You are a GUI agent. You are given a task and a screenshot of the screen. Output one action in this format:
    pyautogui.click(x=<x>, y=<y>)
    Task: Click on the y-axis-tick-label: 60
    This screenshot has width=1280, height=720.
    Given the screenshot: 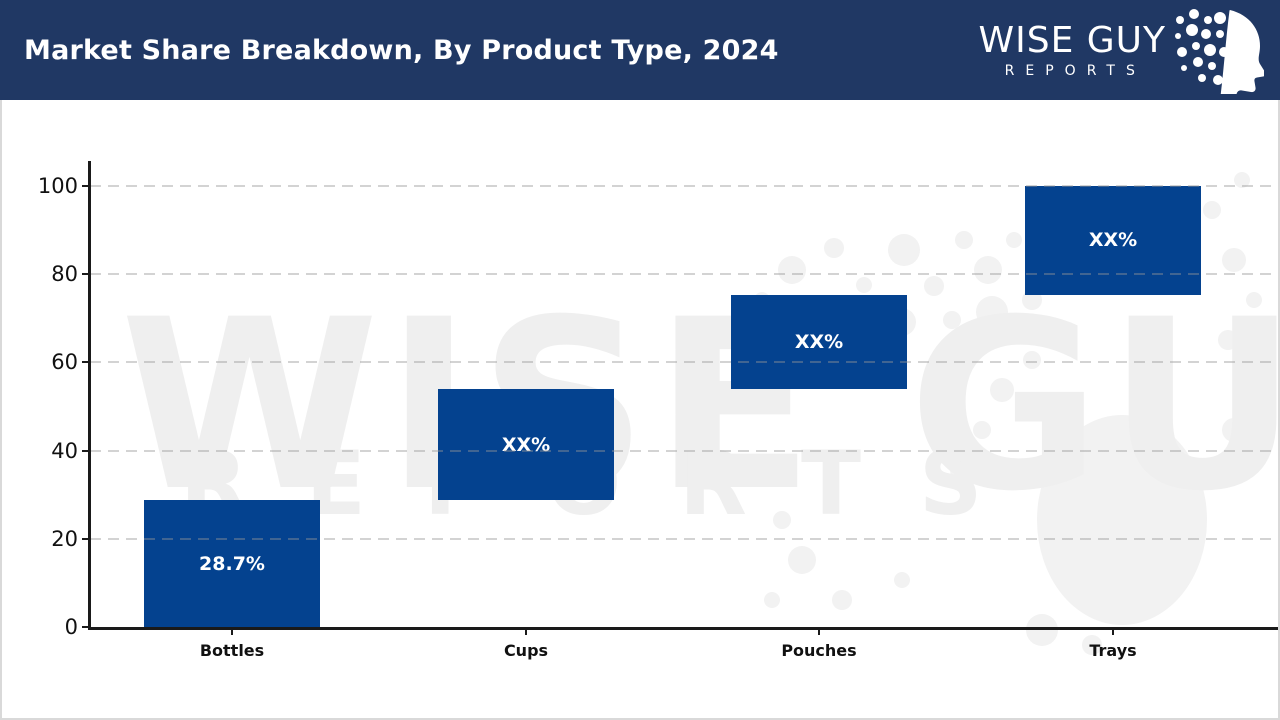 What is the action you would take?
    pyautogui.click(x=64, y=362)
    